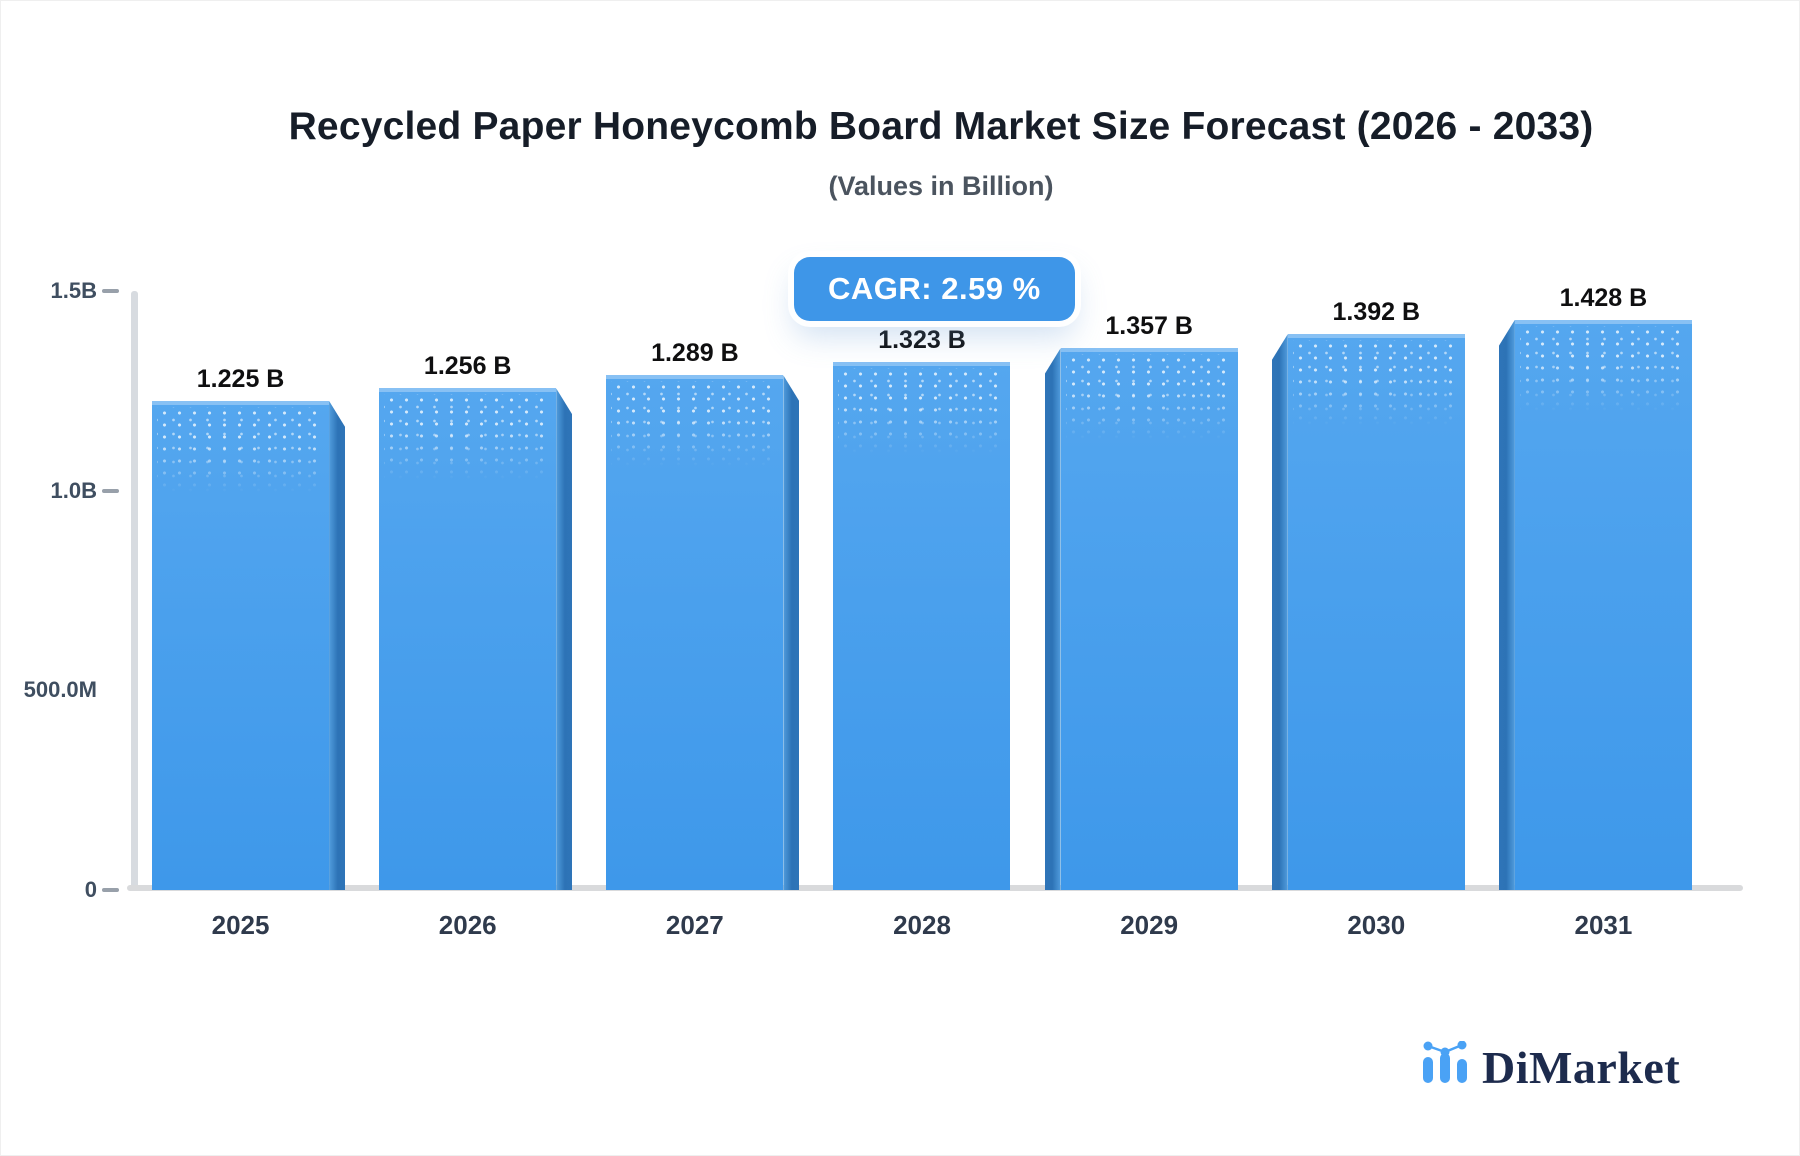 This screenshot has height=1156, width=1800. I want to click on bar-value-label: 1.225 B, so click(240, 378).